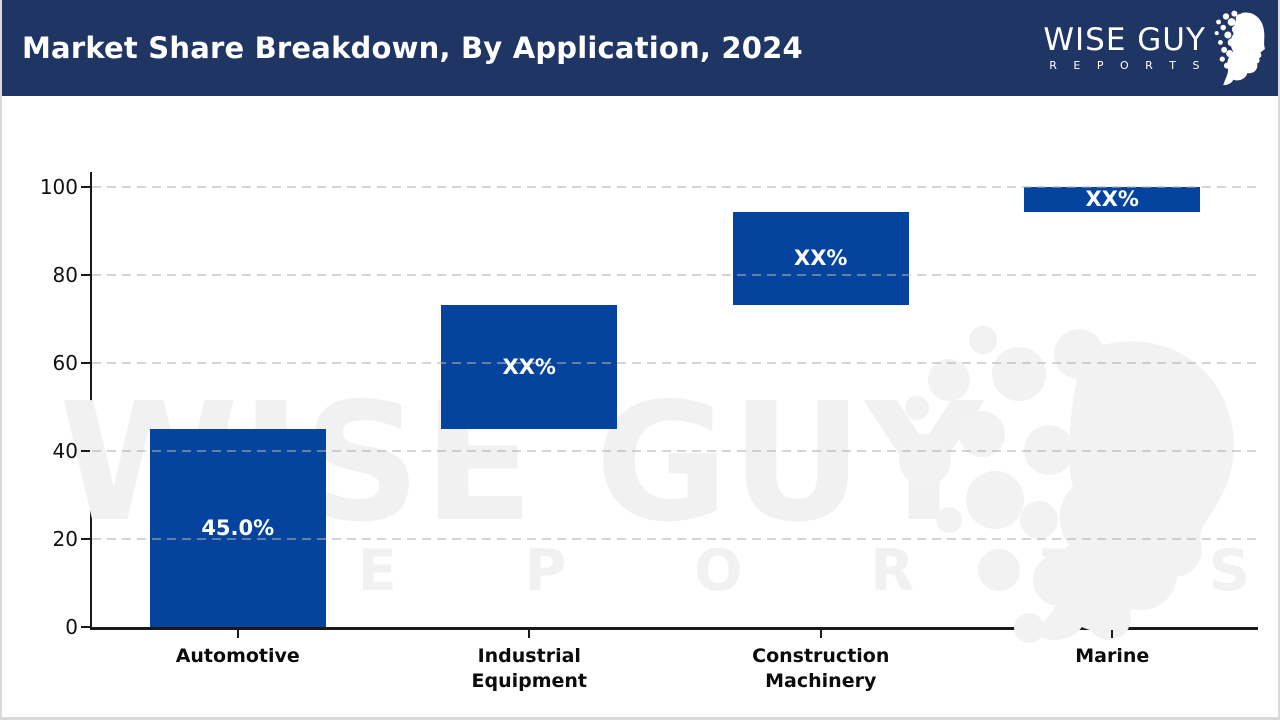  I want to click on y-tick-label-0: 0, so click(71, 627).